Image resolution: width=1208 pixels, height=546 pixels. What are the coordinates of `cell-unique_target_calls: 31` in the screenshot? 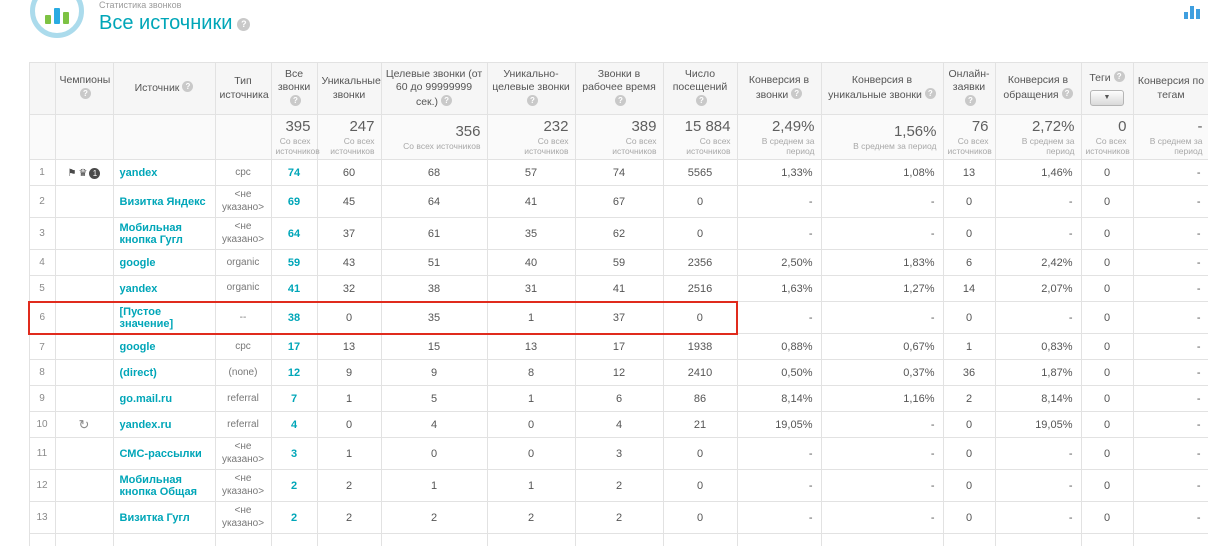 It's located at (531, 289).